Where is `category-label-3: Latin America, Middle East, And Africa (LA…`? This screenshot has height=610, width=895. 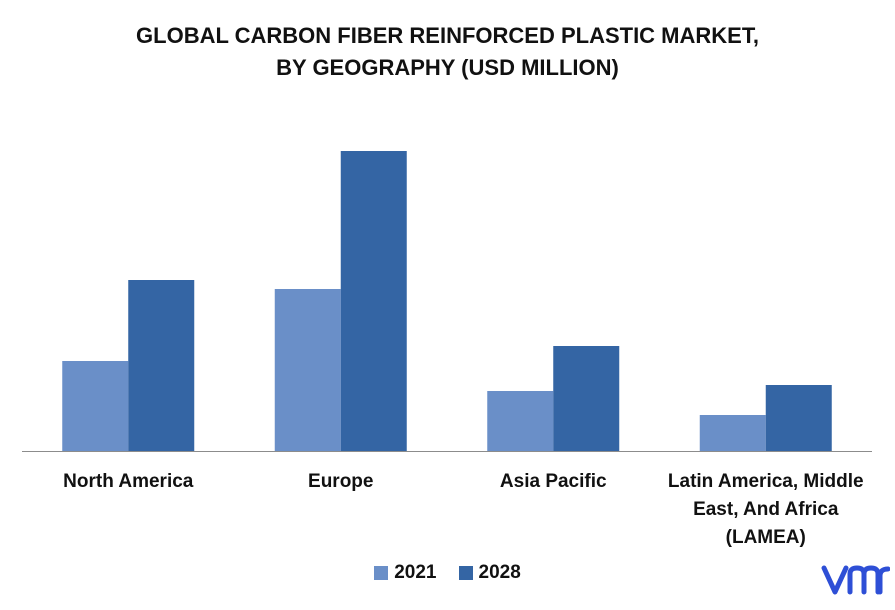 category-label-3: Latin America, Middle East, And Africa (LA… is located at coordinates (766, 509).